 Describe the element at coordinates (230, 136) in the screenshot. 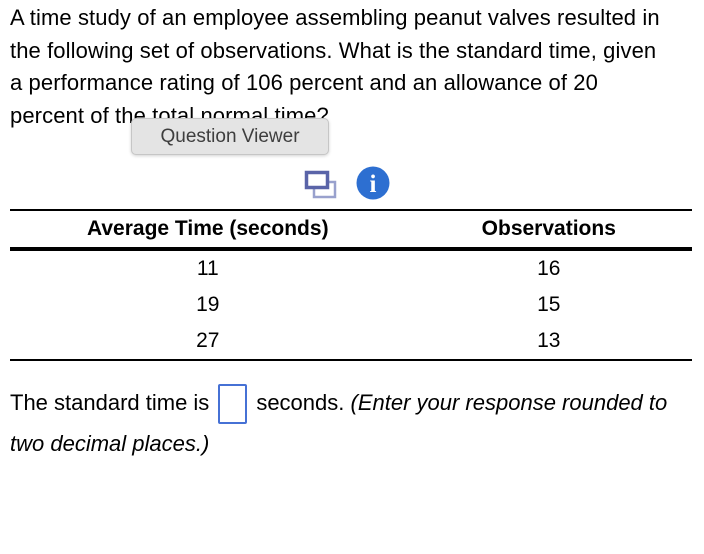

I see `question-viewer-button: Question Viewer` at that location.